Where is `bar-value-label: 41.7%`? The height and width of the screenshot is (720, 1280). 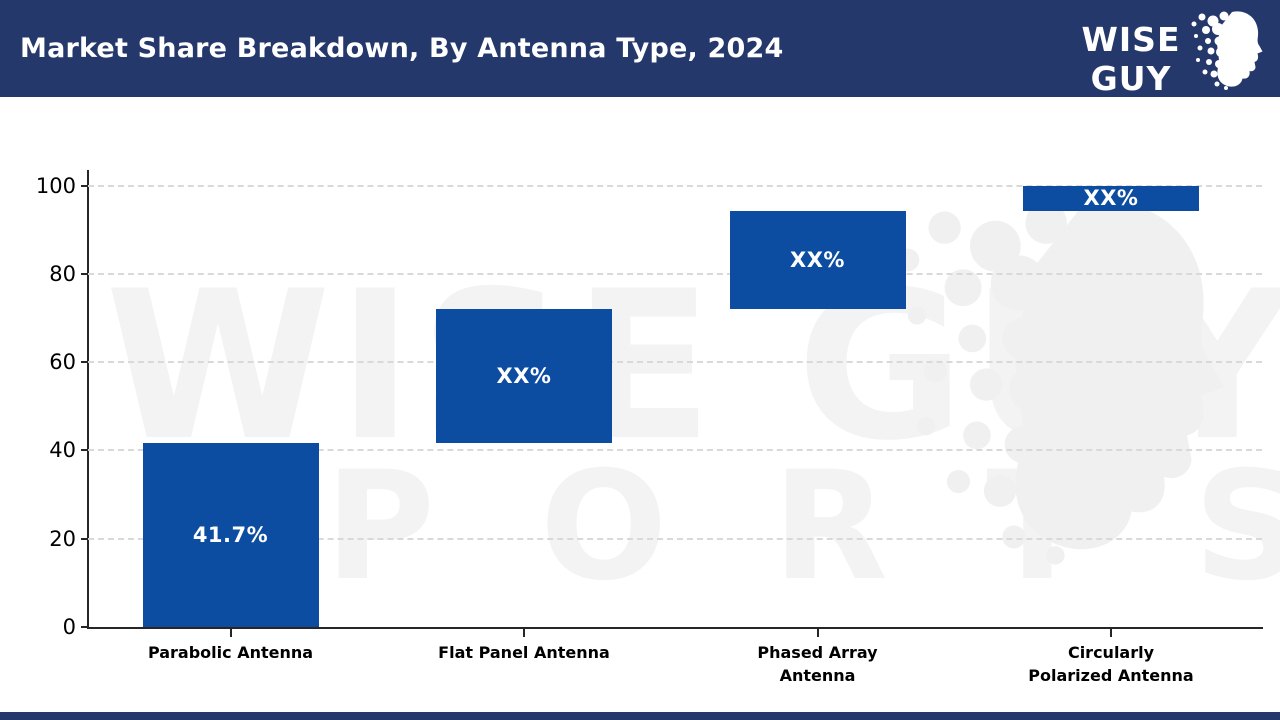
bar-value-label: 41.7% is located at coordinates (230, 534).